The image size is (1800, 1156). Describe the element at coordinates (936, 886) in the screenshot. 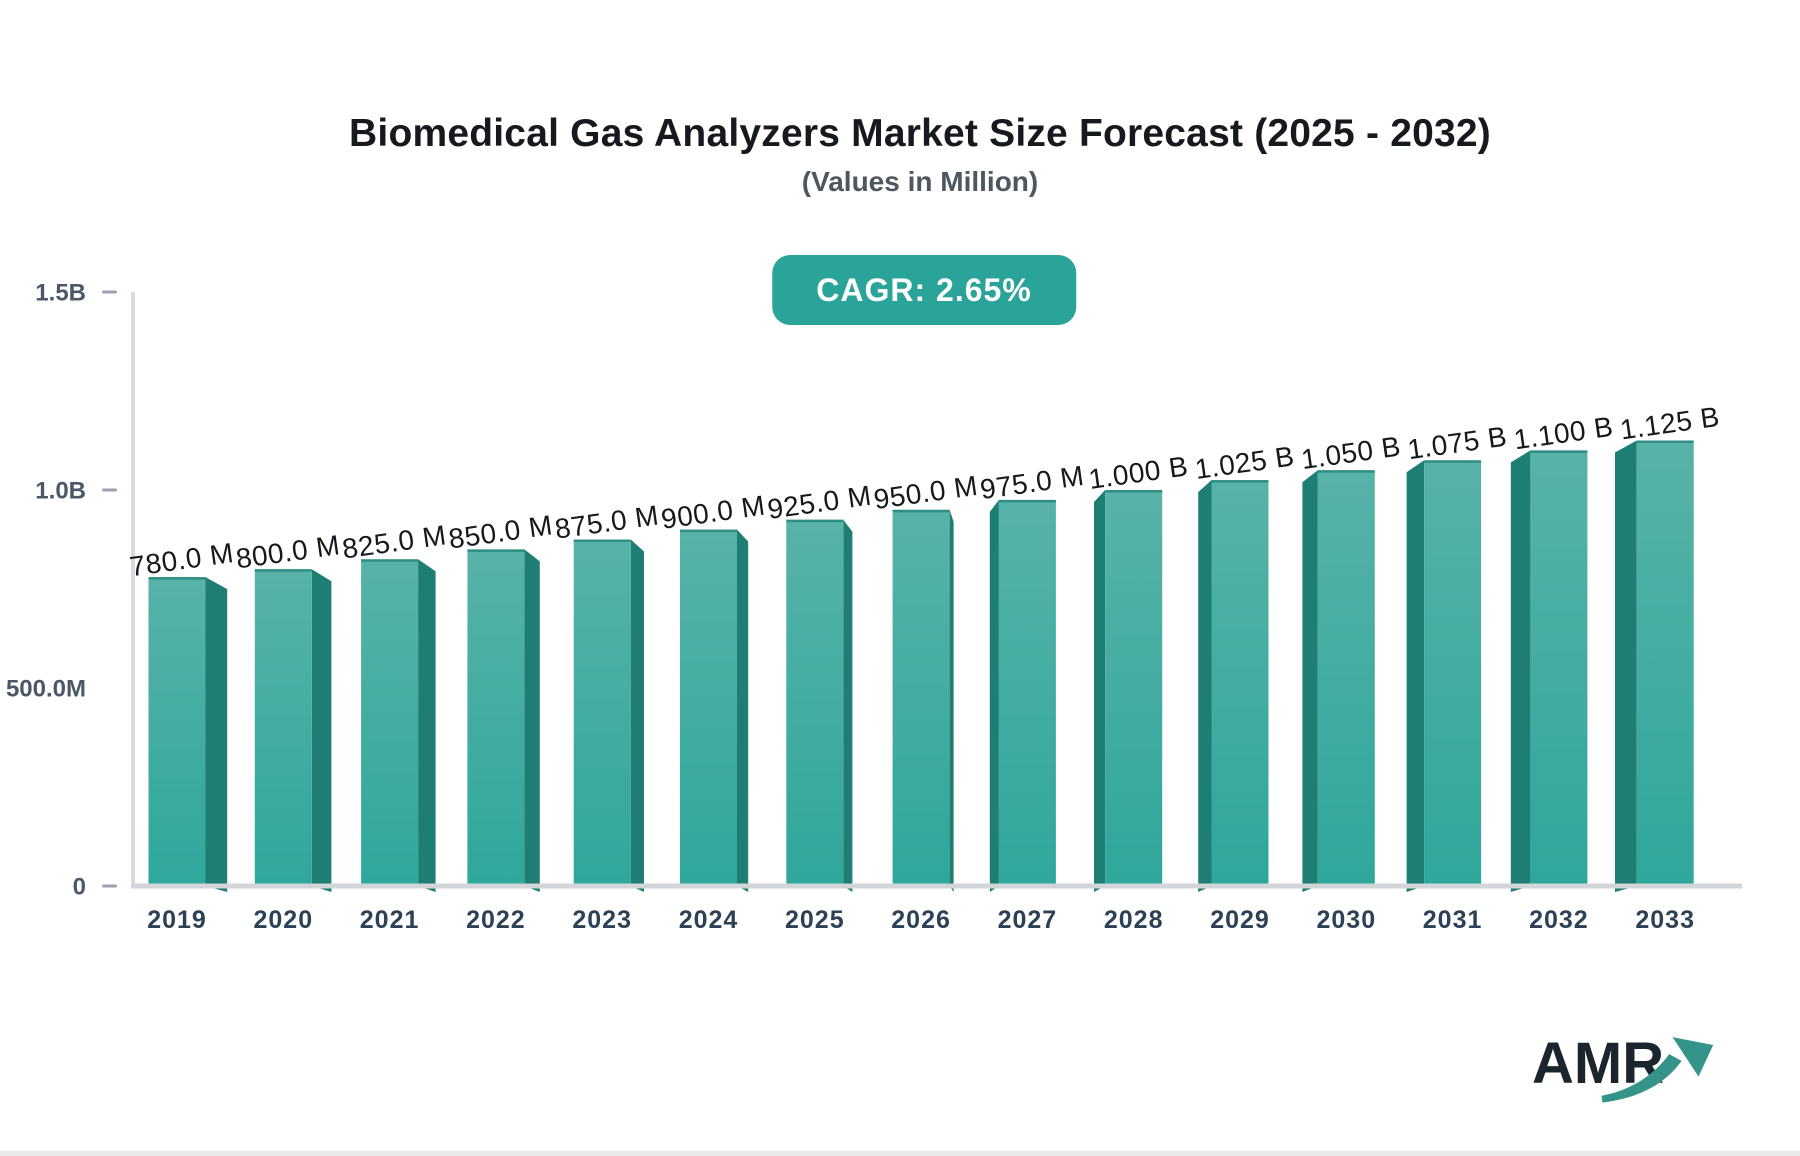

I see `x-axis-line` at that location.